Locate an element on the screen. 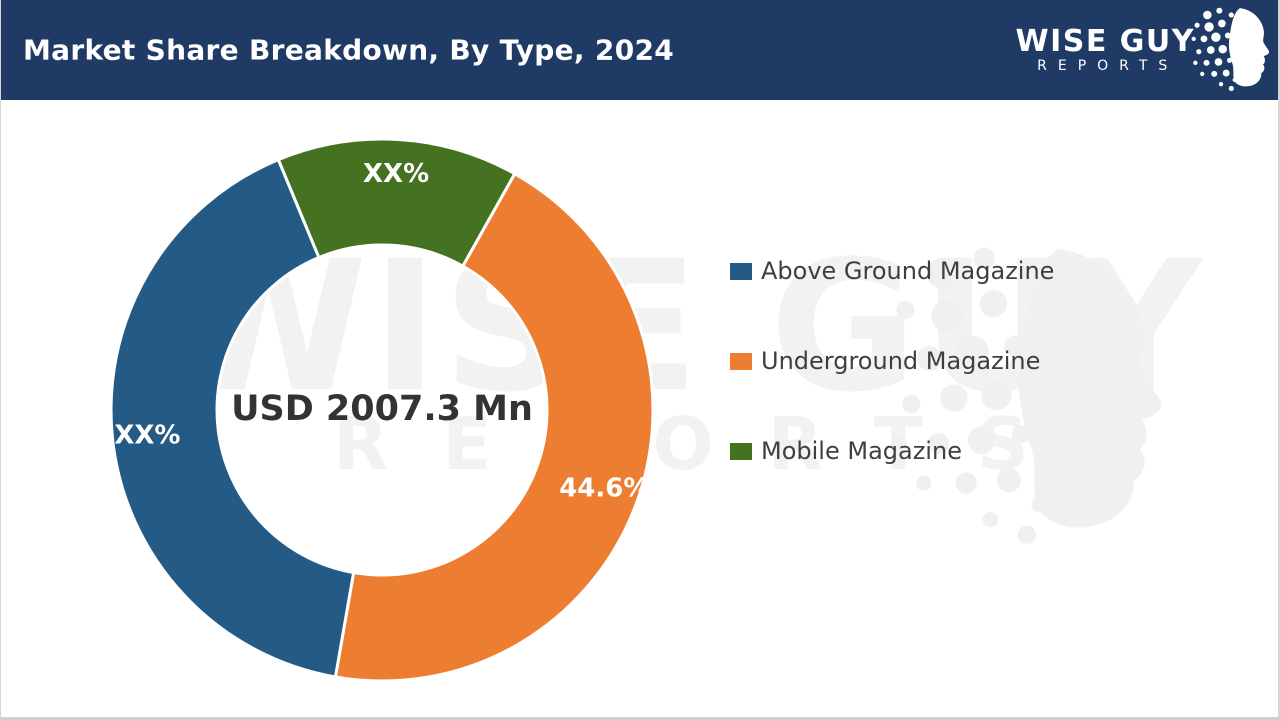 The width and height of the screenshot is (1280, 720). brand-subtitle: REPORTS is located at coordinates (1108, 66).